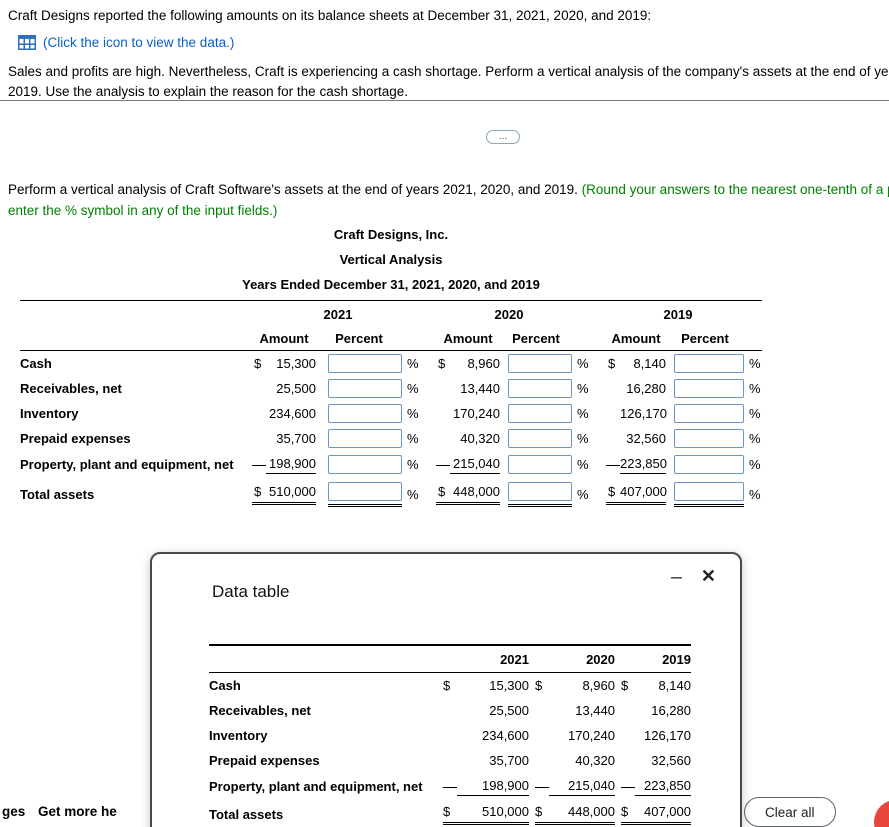 The width and height of the screenshot is (889, 827). I want to click on close-icon: ✕, so click(708, 576).